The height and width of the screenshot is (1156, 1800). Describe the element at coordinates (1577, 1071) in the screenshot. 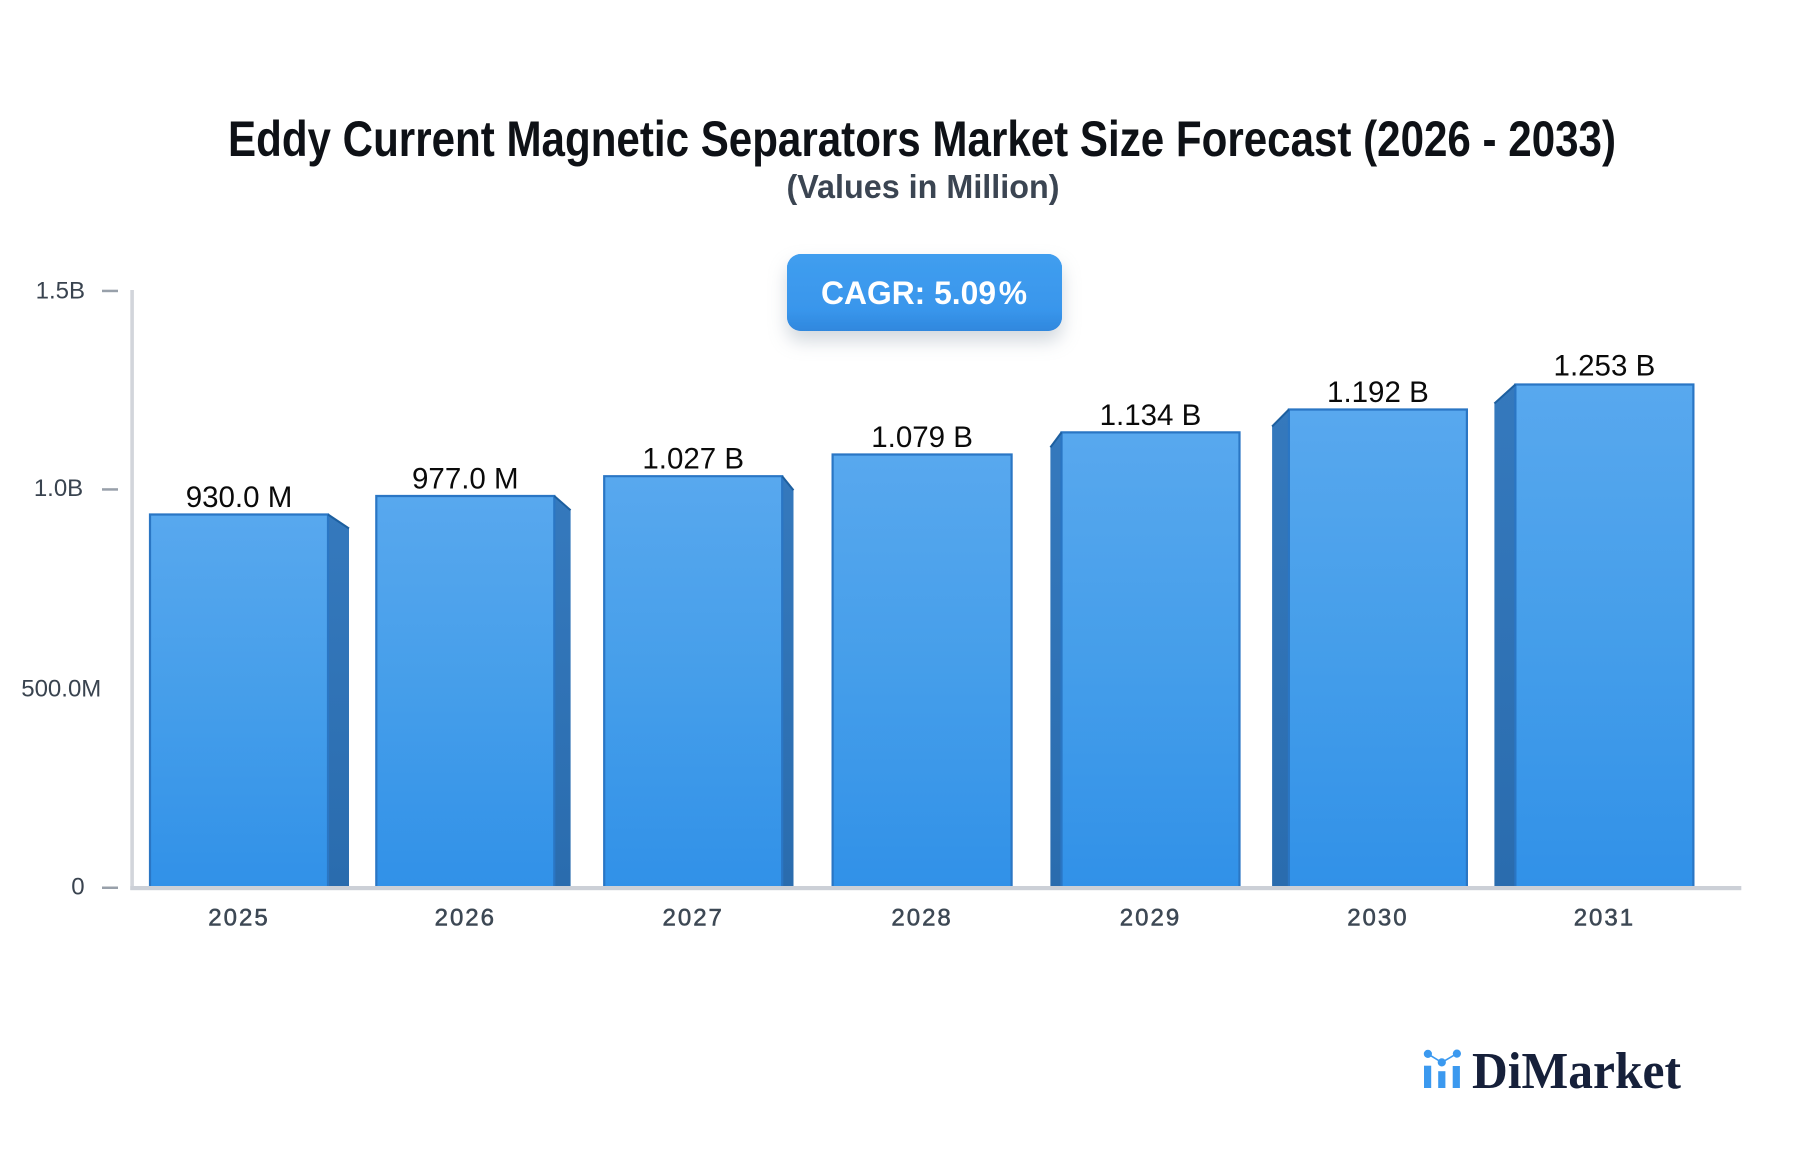

I see `svg-text: DiMarket` at that location.